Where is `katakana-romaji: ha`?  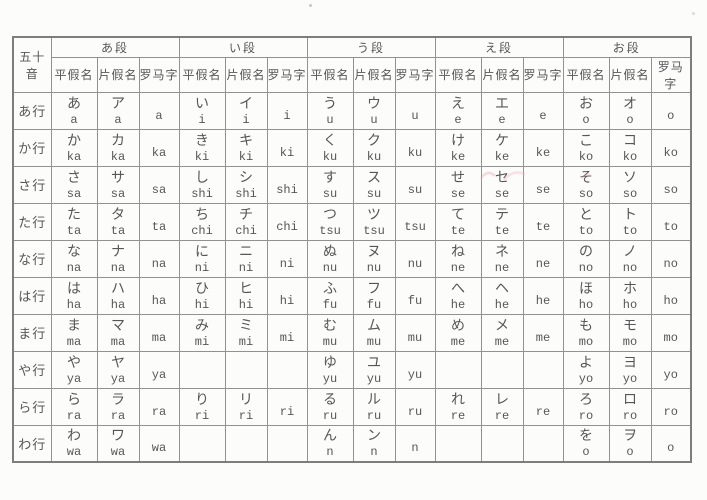
katakana-romaji: ha is located at coordinates (118, 304).